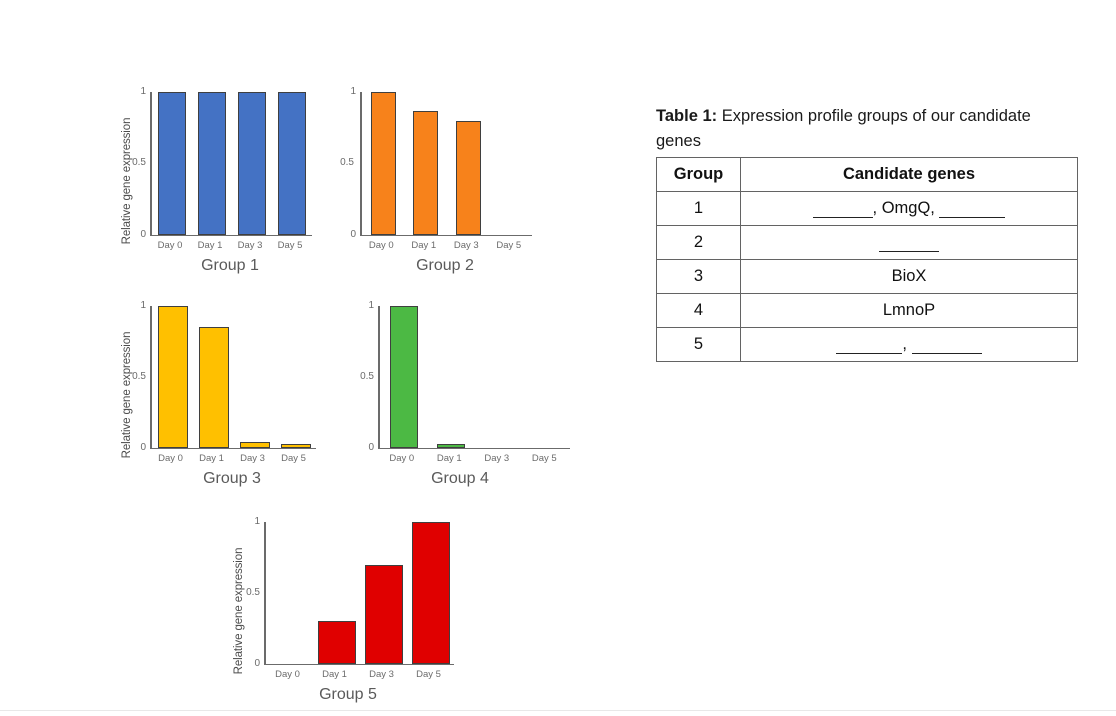  What do you see at coordinates (445, 265) in the screenshot?
I see `chart-title-group-2: Group 2` at bounding box center [445, 265].